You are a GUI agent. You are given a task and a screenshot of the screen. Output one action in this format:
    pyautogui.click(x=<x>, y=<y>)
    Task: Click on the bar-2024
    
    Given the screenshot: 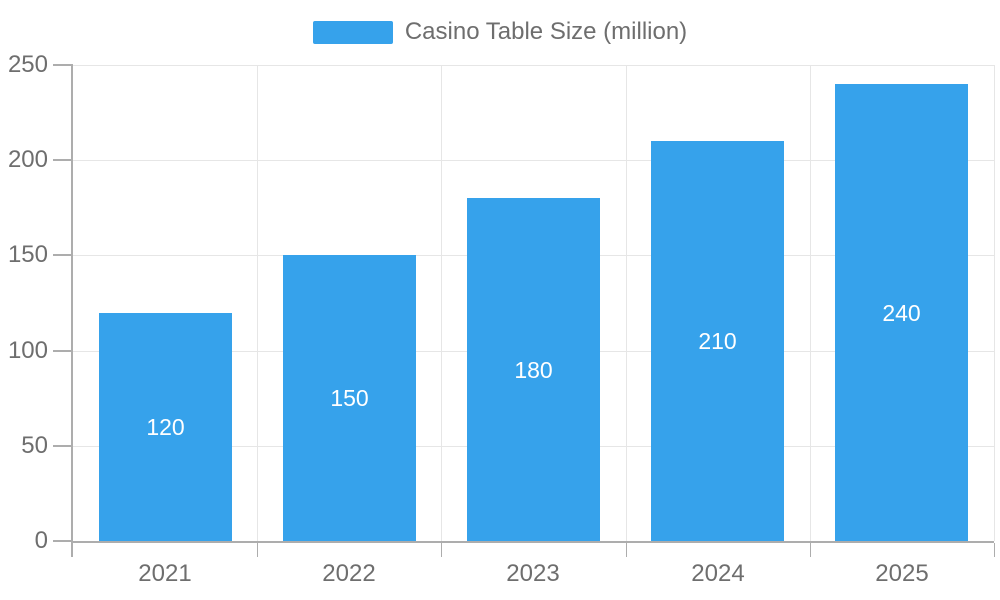 What is the action you would take?
    pyautogui.click(x=717, y=341)
    